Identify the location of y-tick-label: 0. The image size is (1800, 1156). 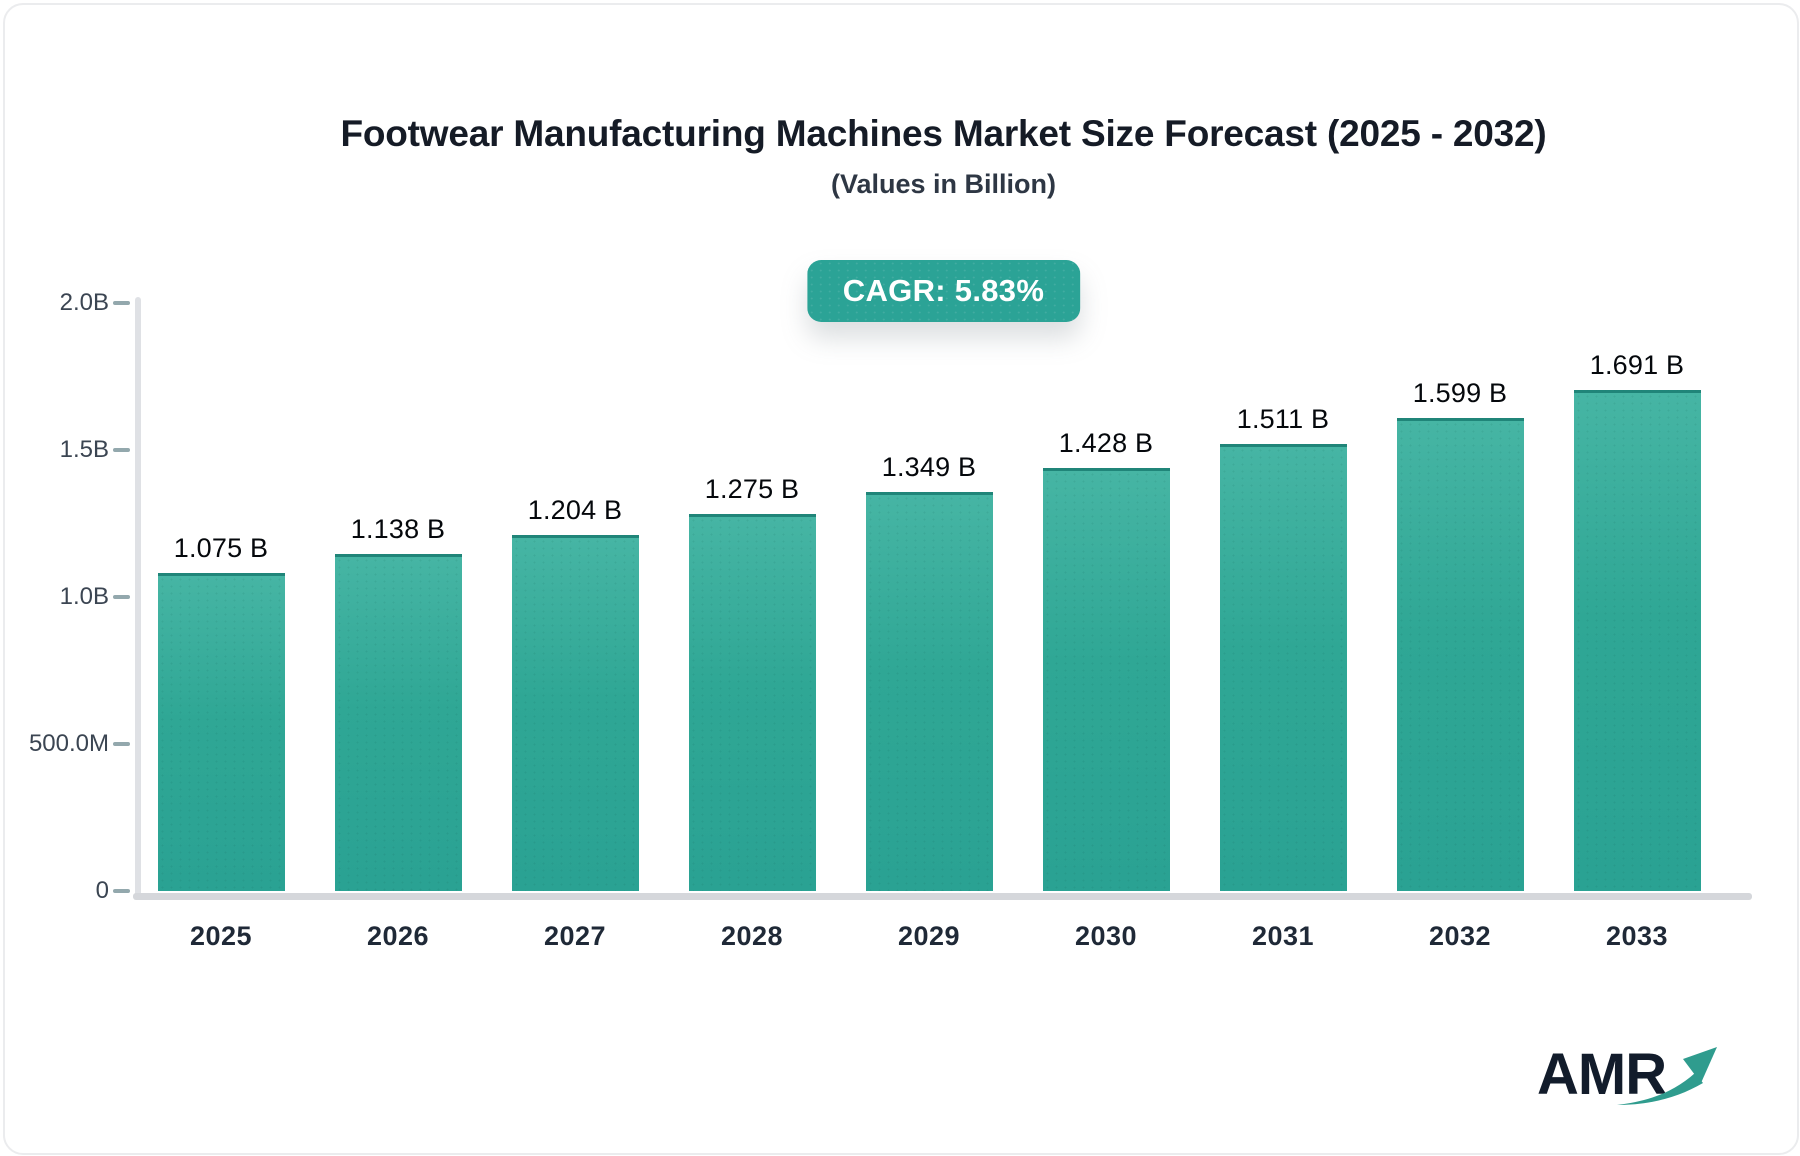
(102, 890).